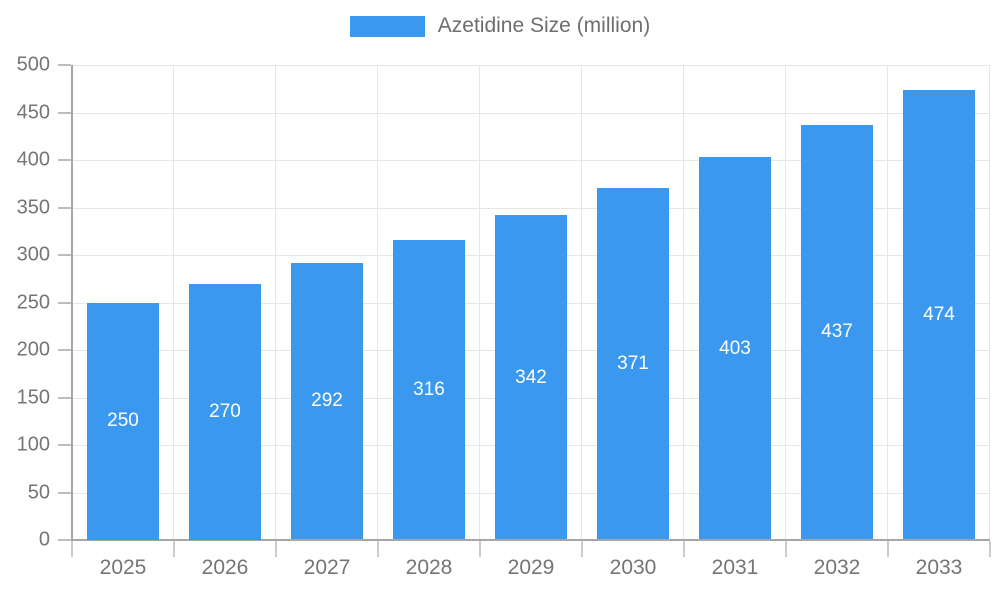 The width and height of the screenshot is (1000, 600). Describe the element at coordinates (735, 567) in the screenshot. I see `x-axis-label: 2031` at that location.